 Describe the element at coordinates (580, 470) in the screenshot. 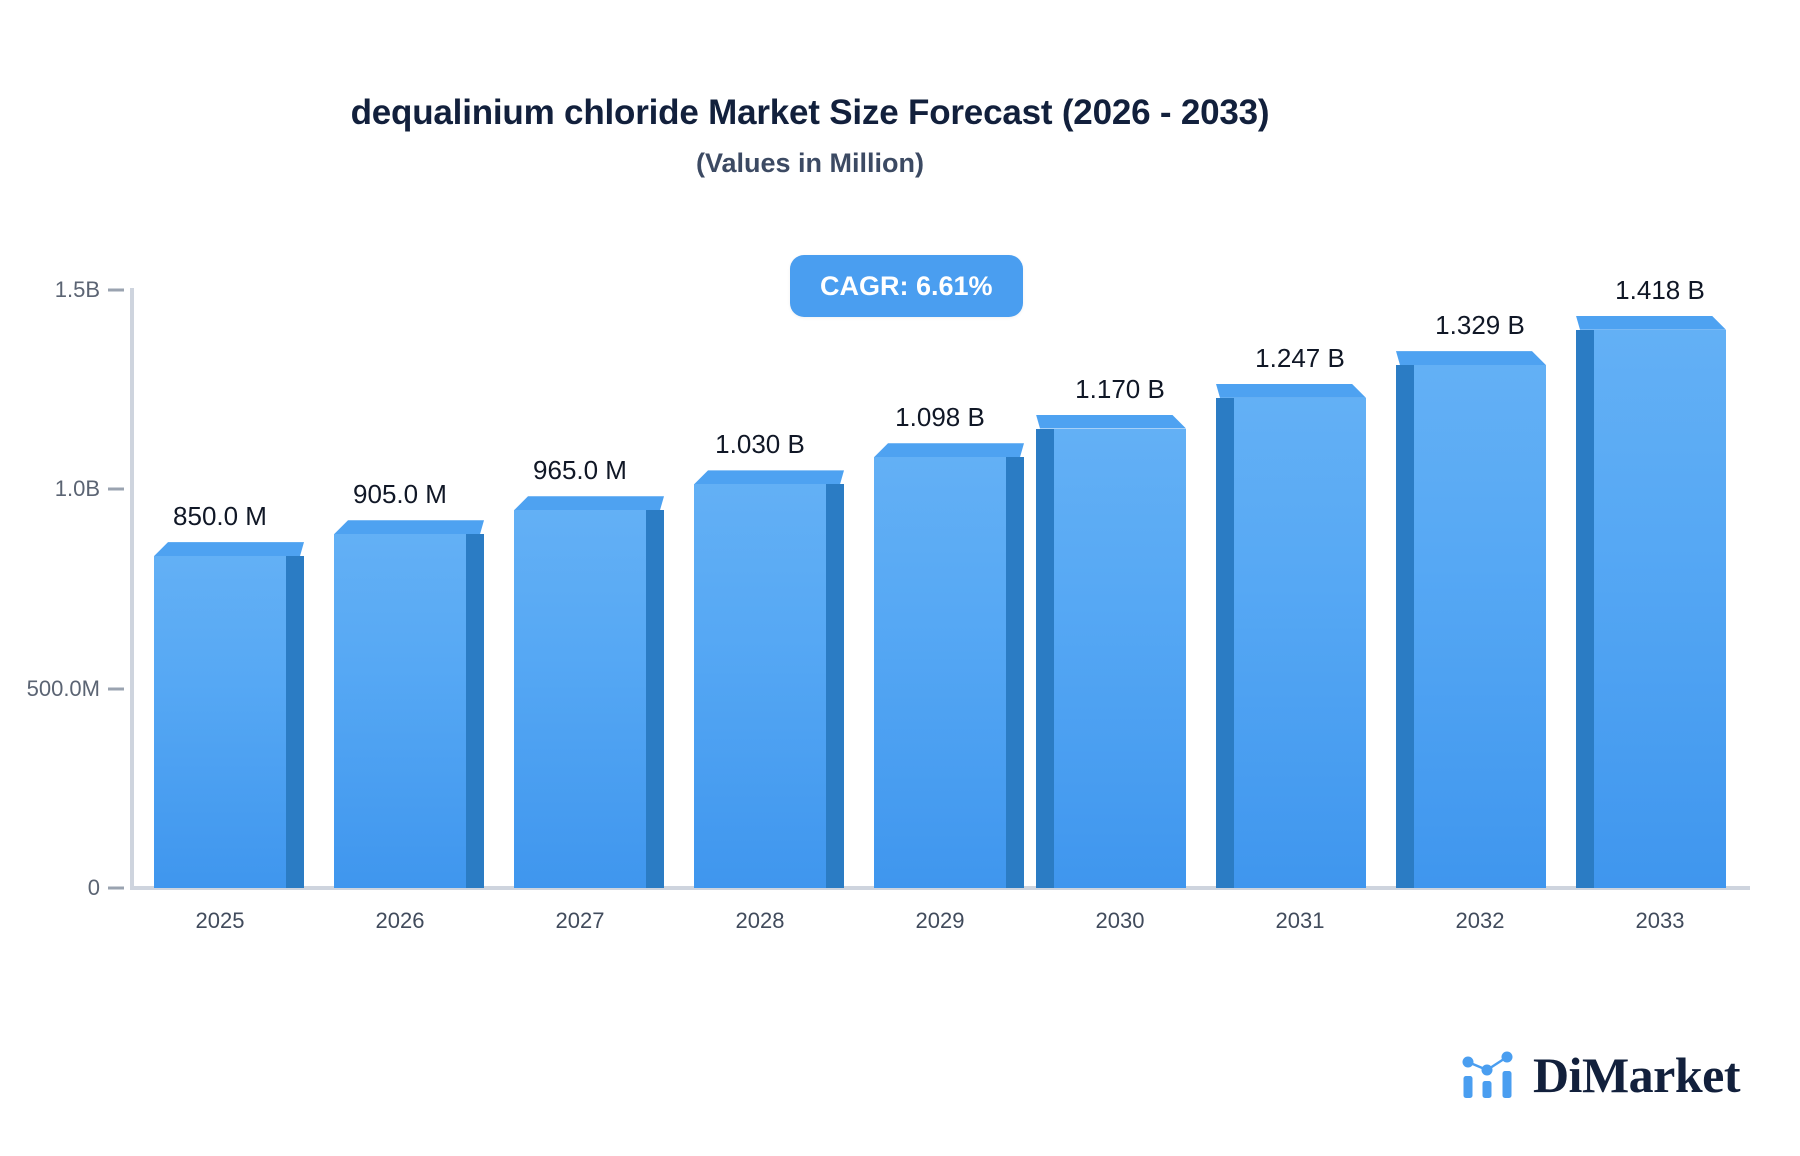

I see `bar-value-label: 965.0 M` at that location.